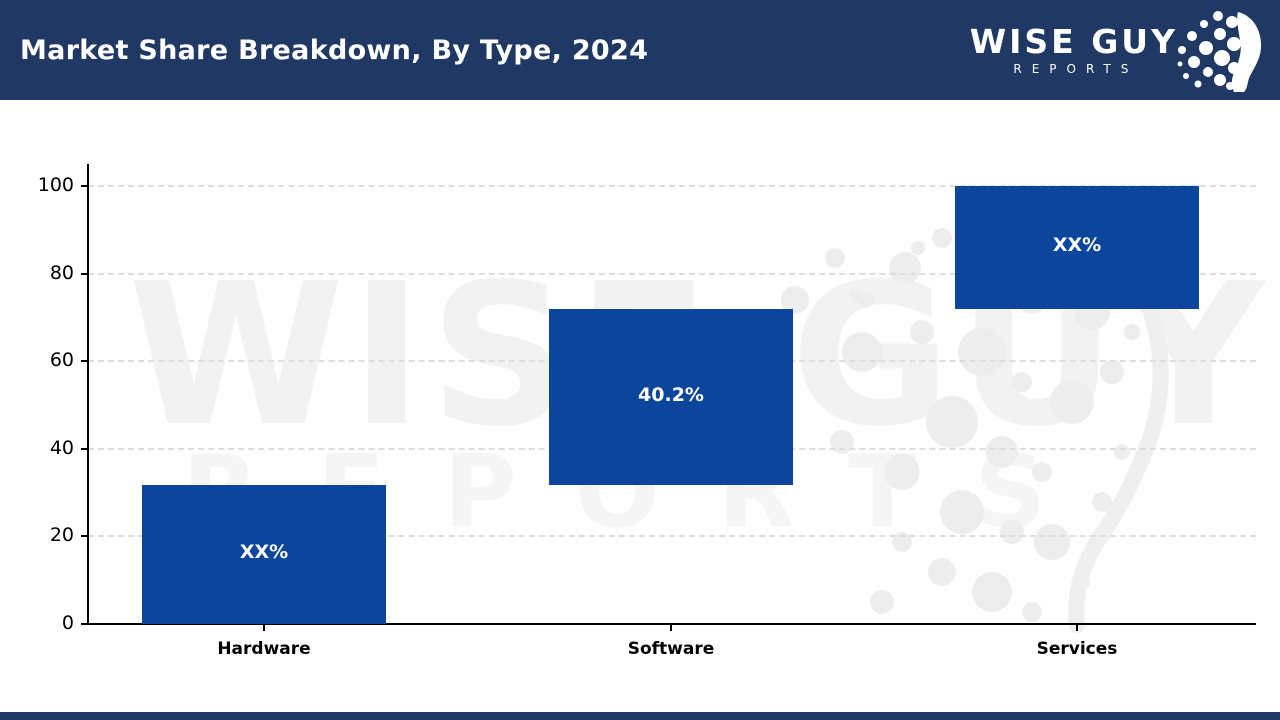 The height and width of the screenshot is (720, 1280). I want to click on bar-value-label: 40.2%, so click(671, 394).